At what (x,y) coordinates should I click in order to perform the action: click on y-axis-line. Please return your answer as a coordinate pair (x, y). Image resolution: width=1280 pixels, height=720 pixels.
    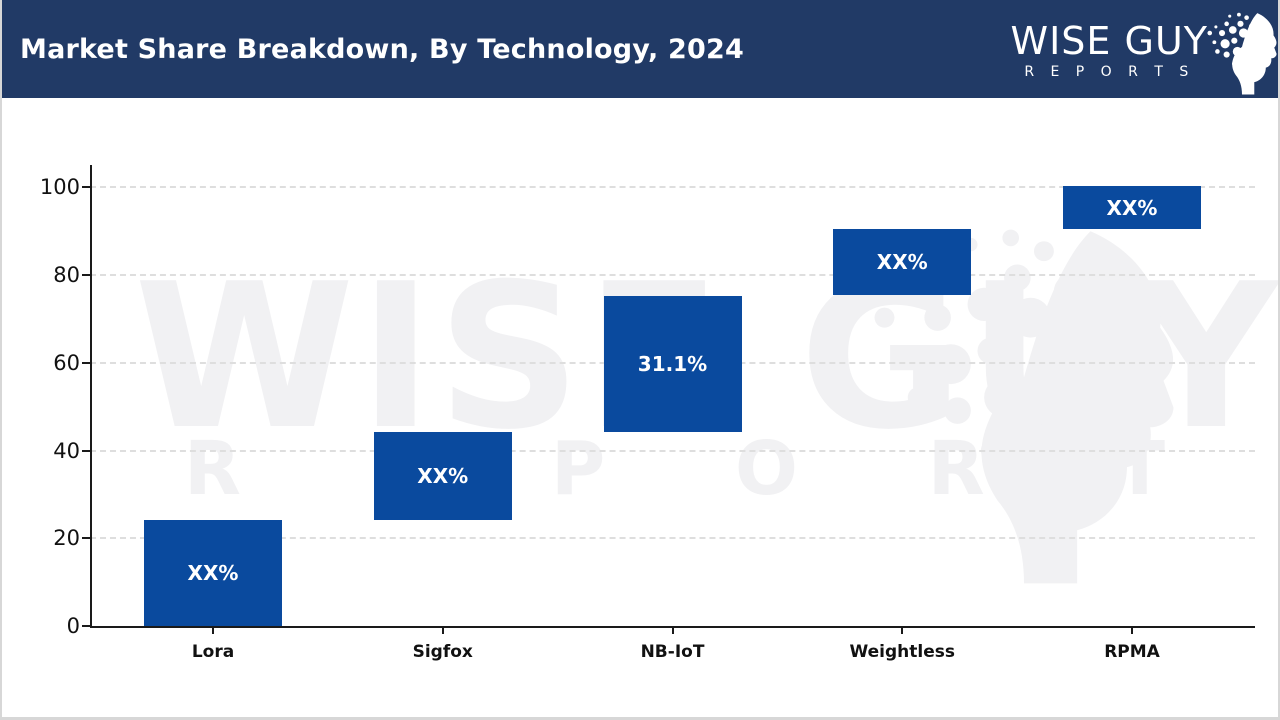
    Looking at the image, I should click on (91, 396).